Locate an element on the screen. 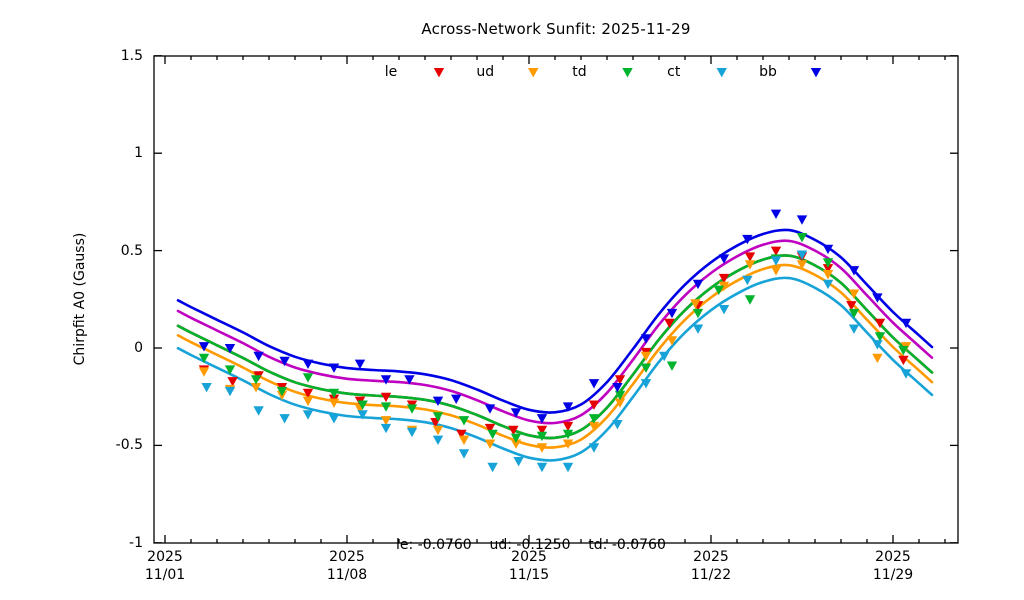 The height and width of the screenshot is (600, 1024). legend-triangle-down-icon-le is located at coordinates (439, 73).